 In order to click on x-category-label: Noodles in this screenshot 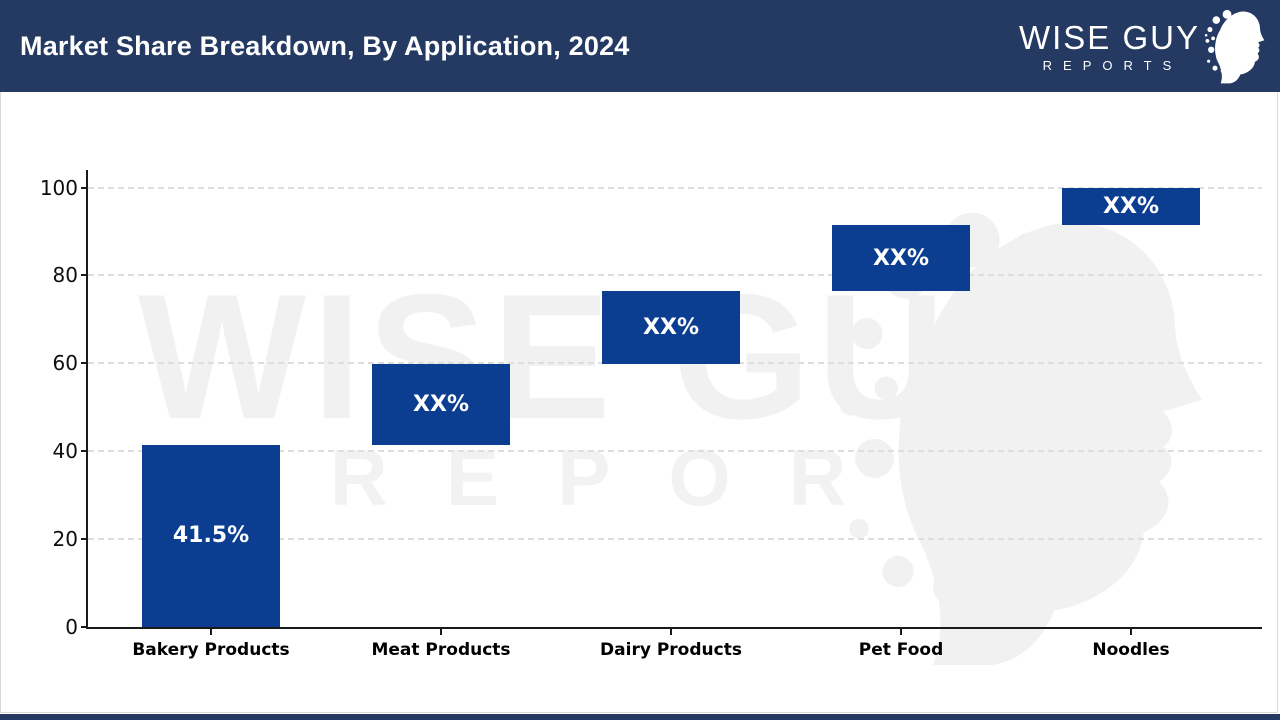, I will do `click(1131, 650)`.